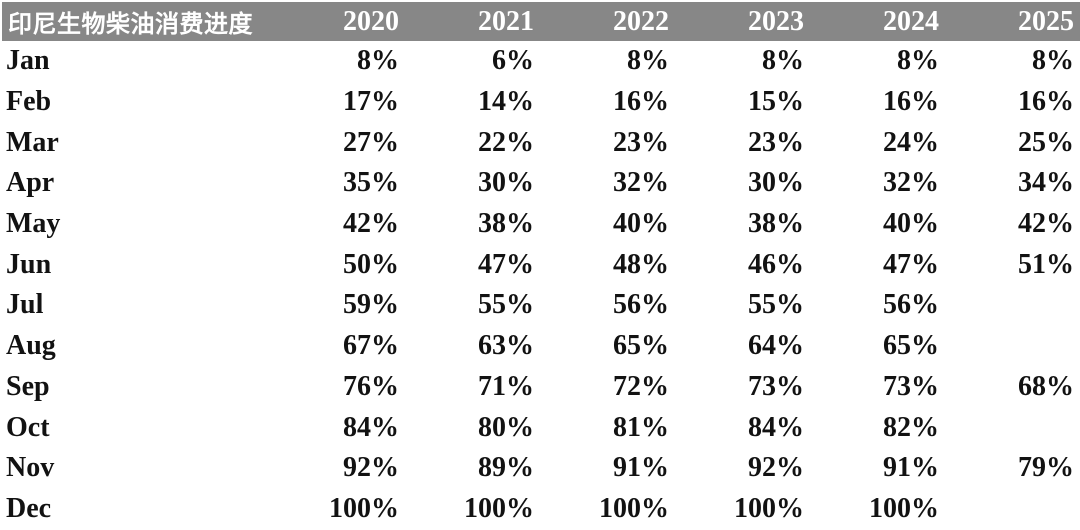 The width and height of the screenshot is (1080, 530). Describe the element at coordinates (30, 183) in the screenshot. I see `month-label: Apr` at that location.